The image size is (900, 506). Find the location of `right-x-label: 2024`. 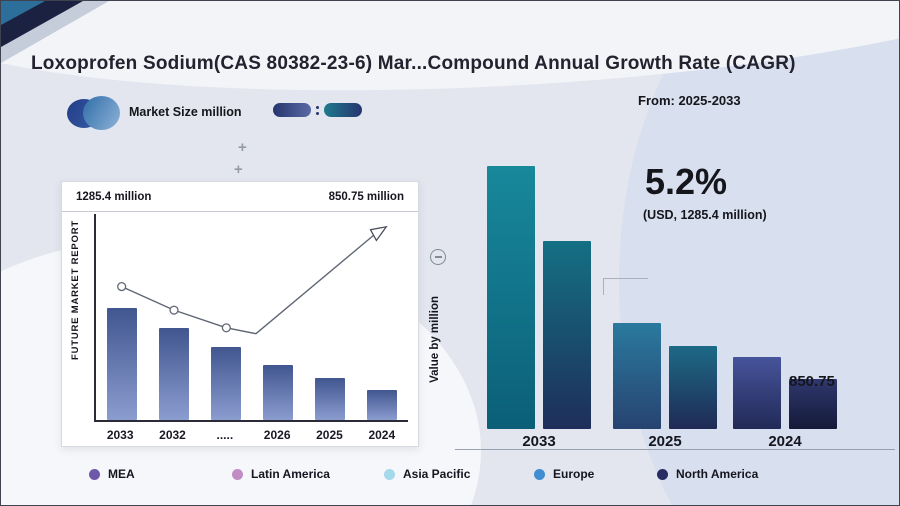

right-x-label: 2024 is located at coordinates (785, 441).